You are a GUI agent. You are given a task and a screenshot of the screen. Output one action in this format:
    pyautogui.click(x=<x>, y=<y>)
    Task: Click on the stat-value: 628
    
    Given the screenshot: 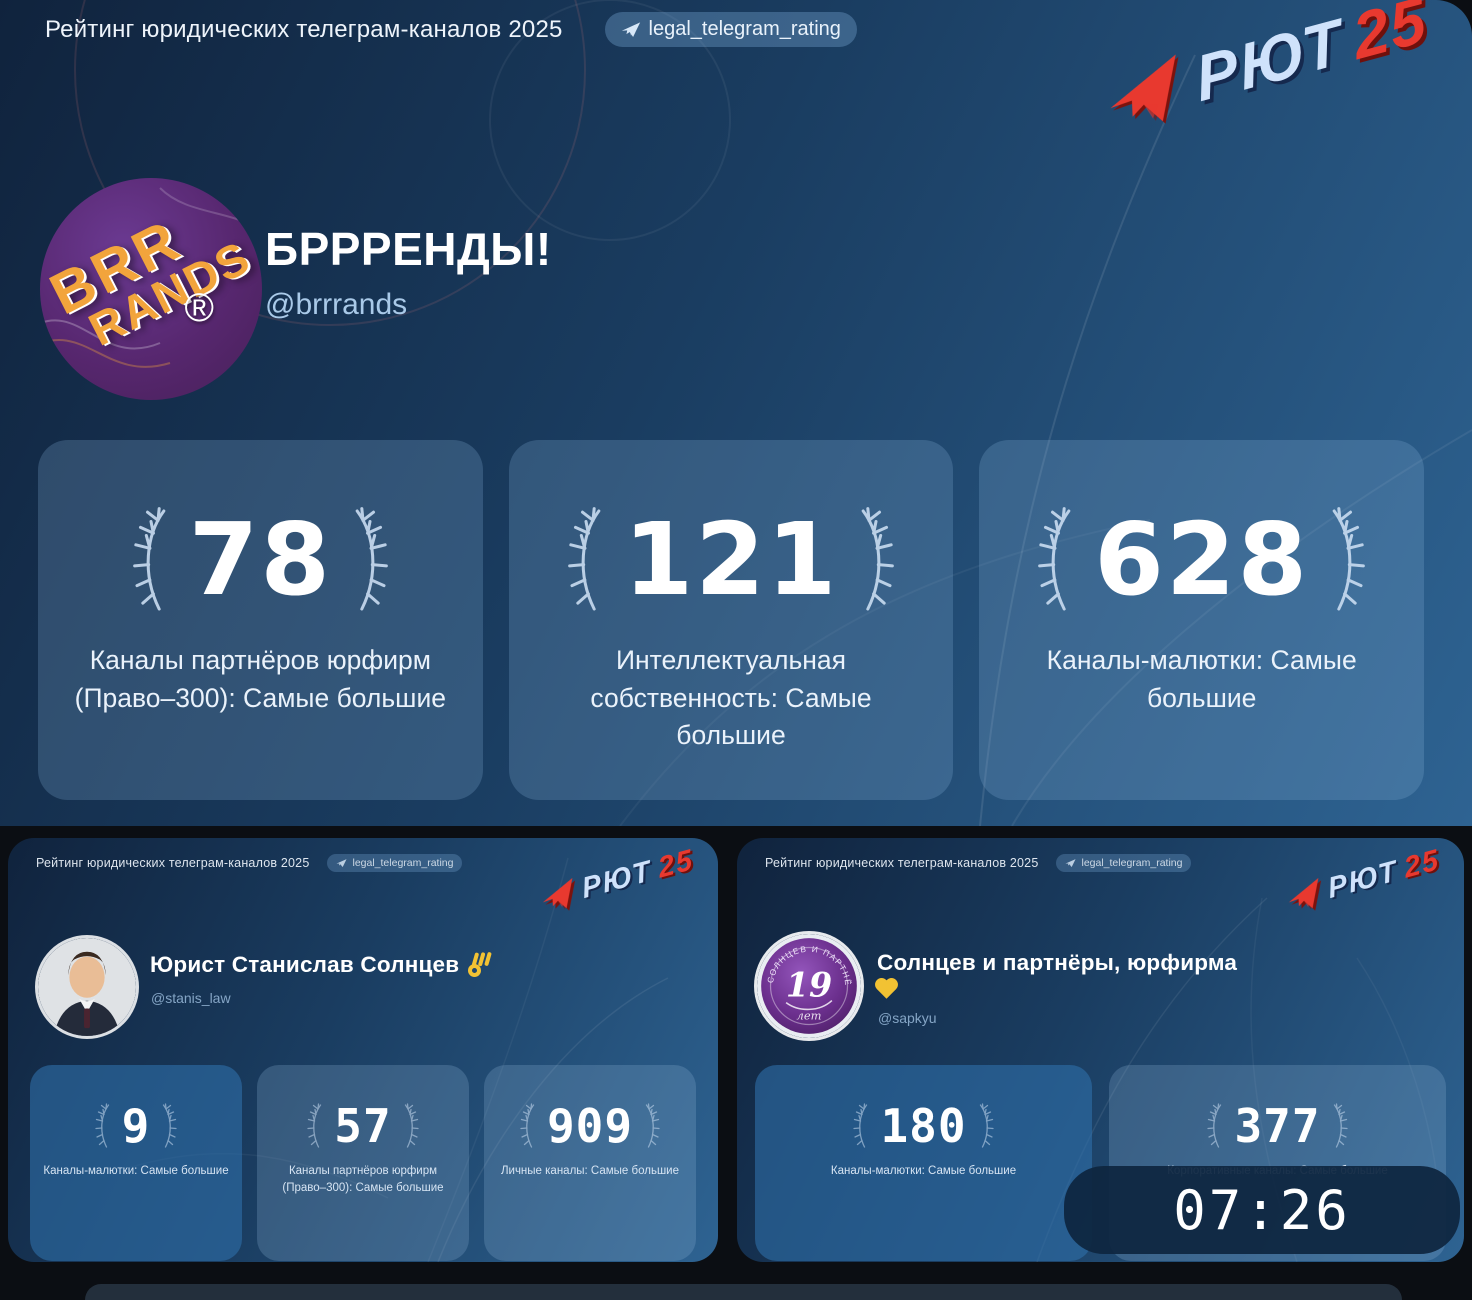 What is the action you would take?
    pyautogui.click(x=1202, y=559)
    